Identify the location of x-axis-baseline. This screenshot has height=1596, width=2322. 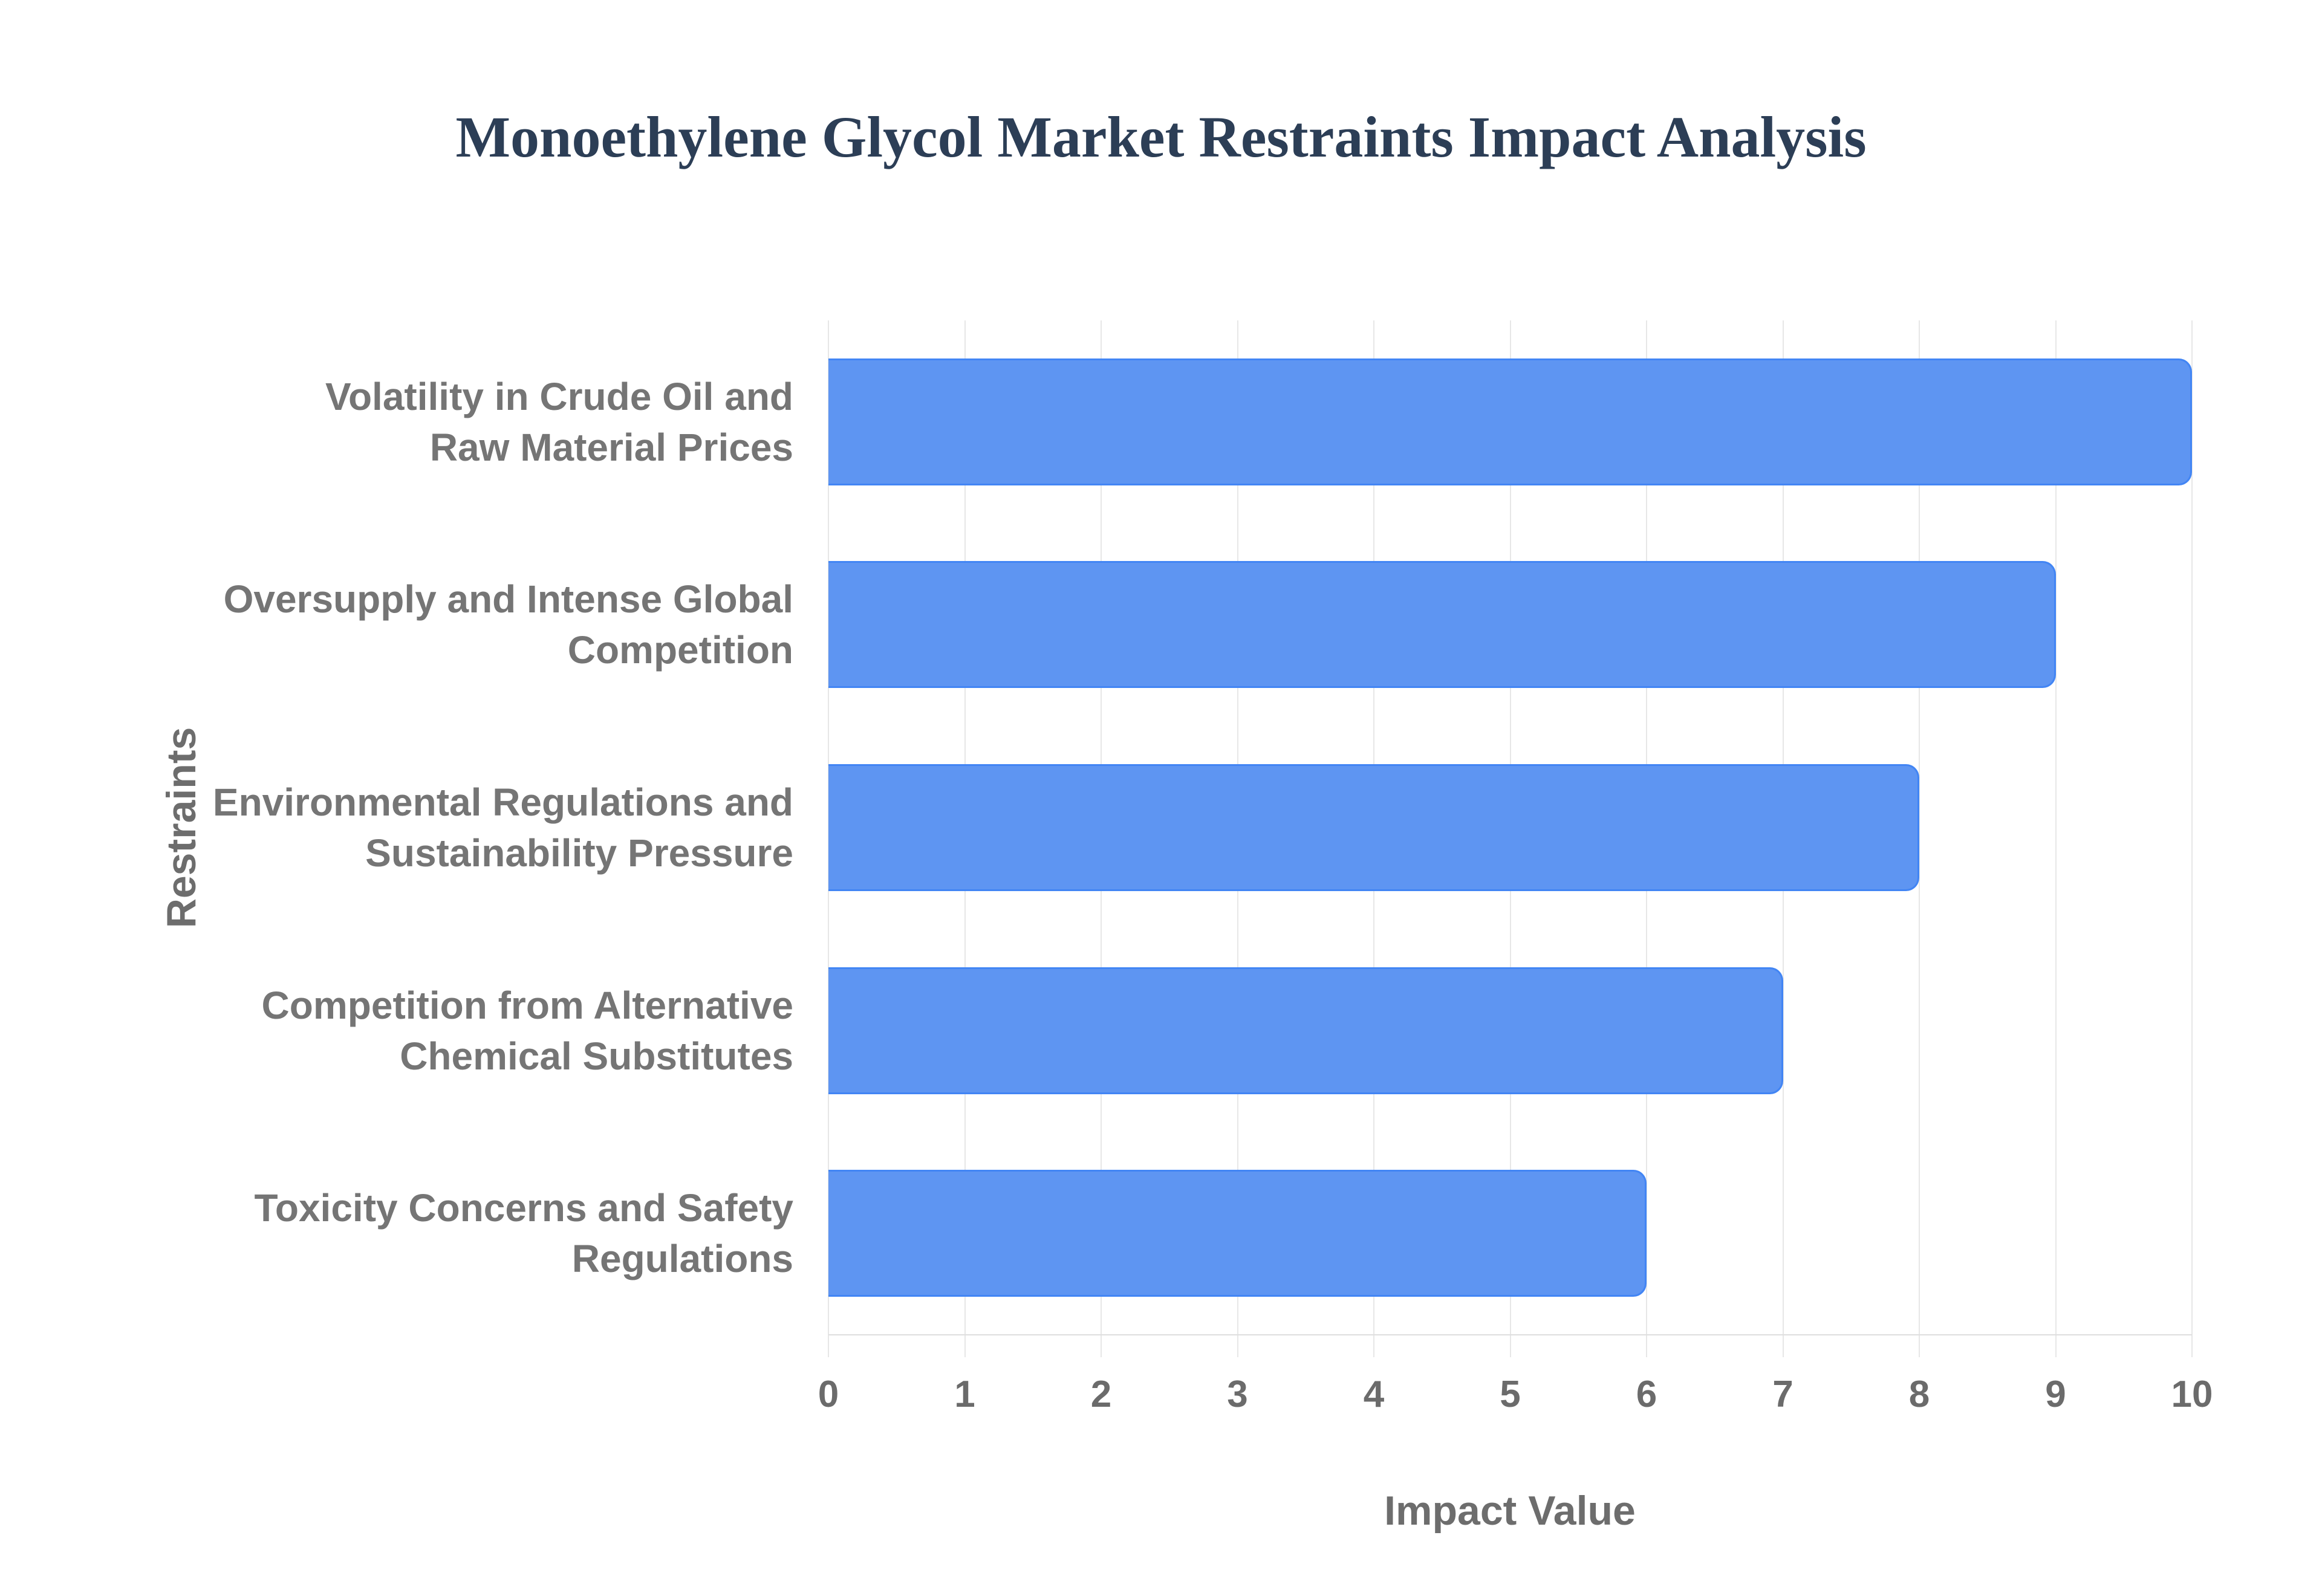
(1510, 1334).